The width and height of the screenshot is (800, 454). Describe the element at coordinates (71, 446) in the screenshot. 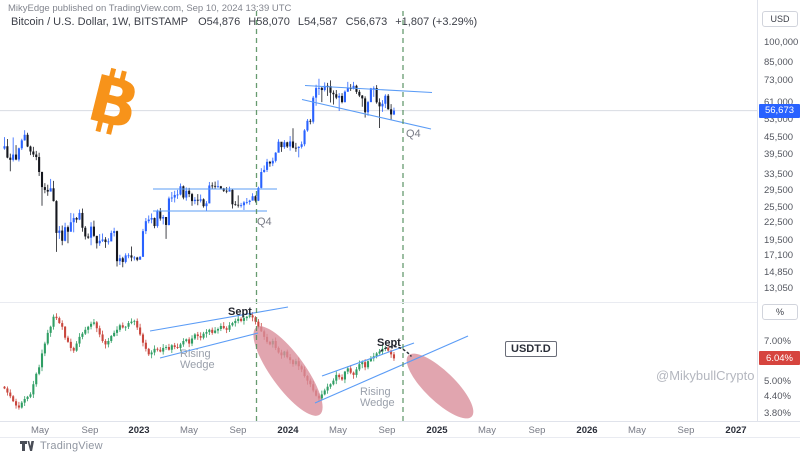

I see `tradingview-wordmark: TradingView` at that location.